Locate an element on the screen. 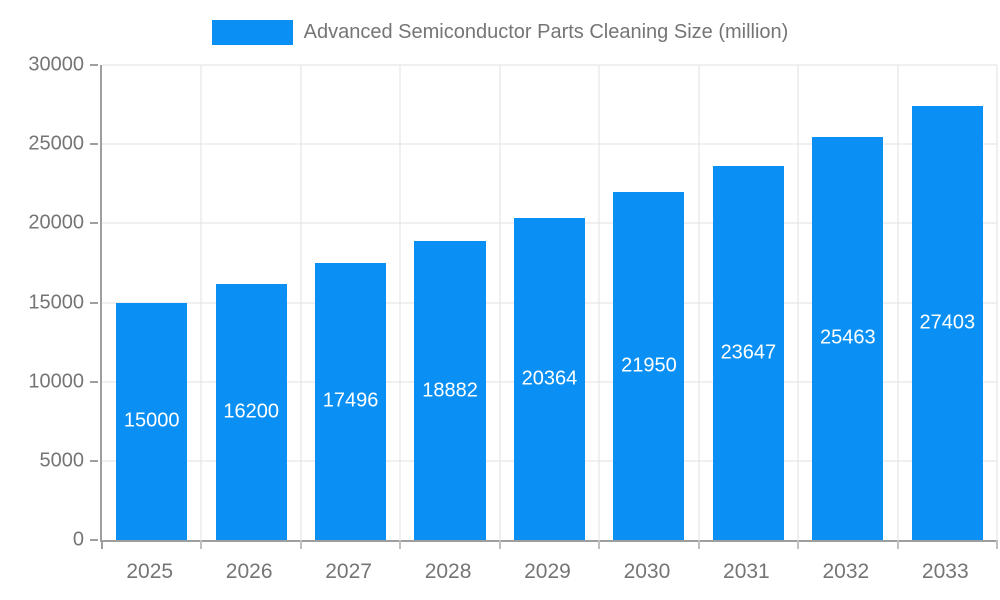 The image size is (1000, 600). bar-slot: 27403 is located at coordinates (947, 323).